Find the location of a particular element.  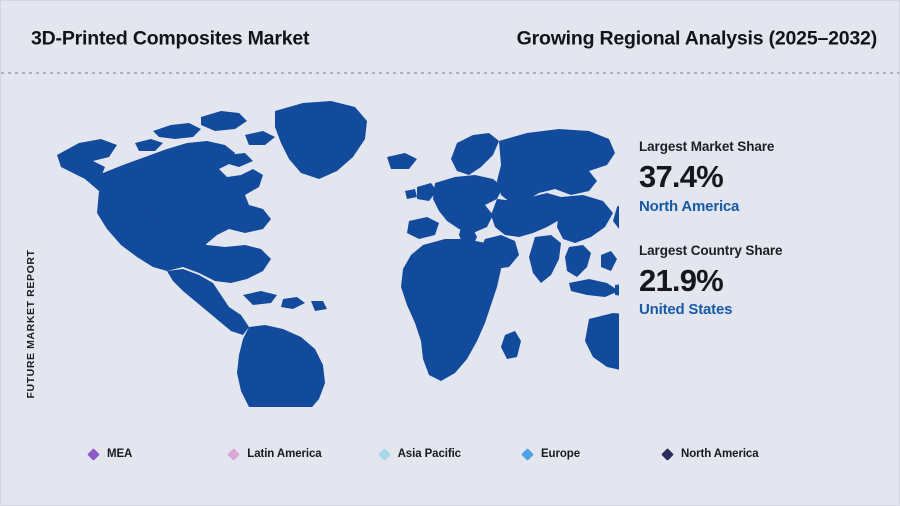

legend-item-north-america: North America is located at coordinates (710, 454).